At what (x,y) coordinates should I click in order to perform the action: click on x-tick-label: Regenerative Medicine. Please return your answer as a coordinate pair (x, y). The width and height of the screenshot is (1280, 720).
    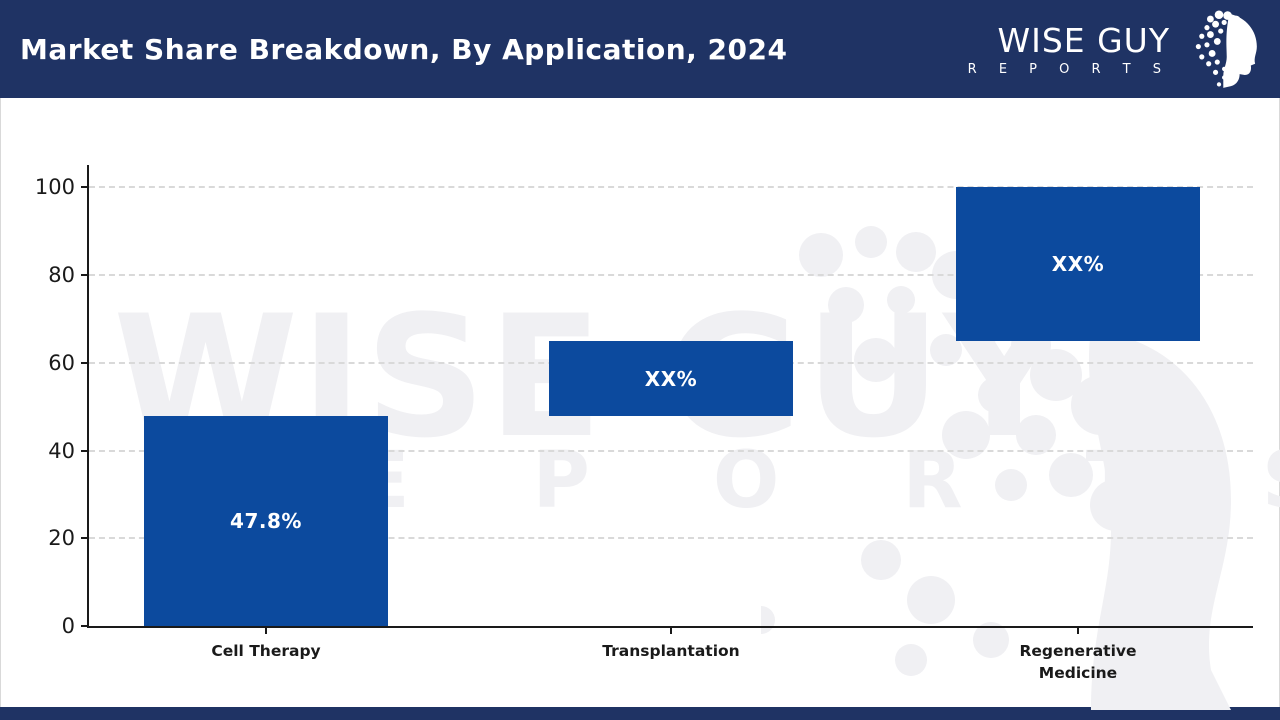
    Looking at the image, I should click on (1078, 662).